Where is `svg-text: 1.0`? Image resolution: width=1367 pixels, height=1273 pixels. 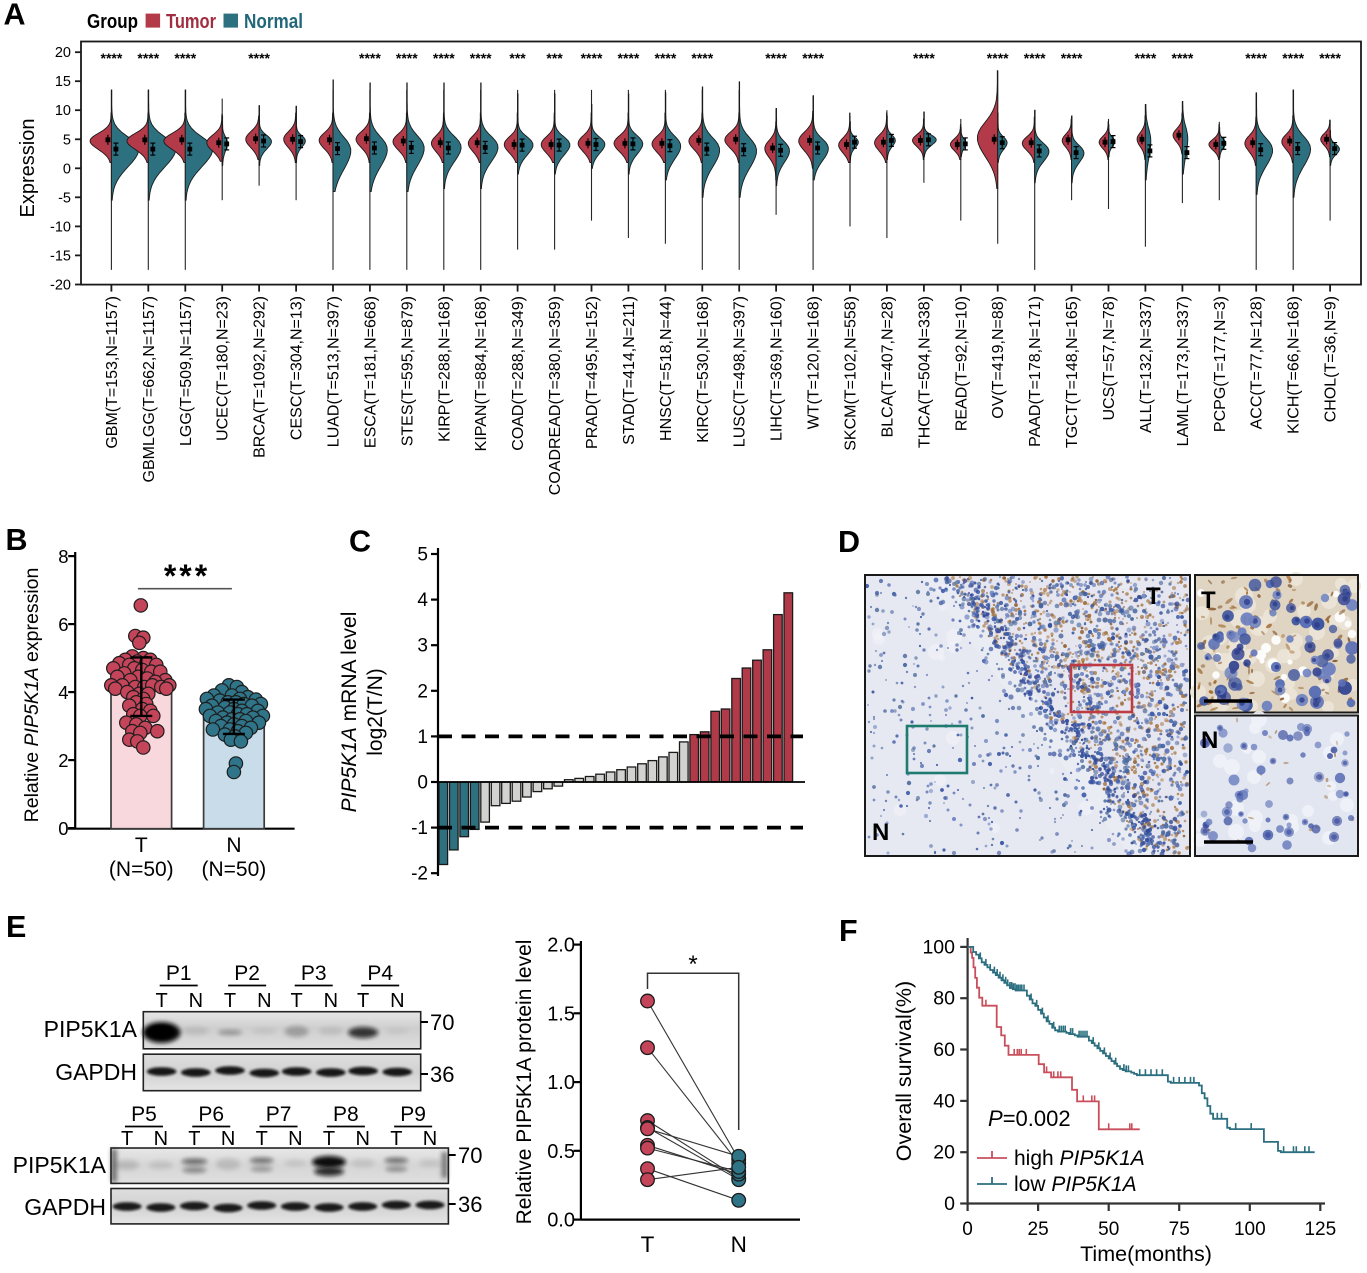
svg-text: 1.0 is located at coordinates (561, 1083).